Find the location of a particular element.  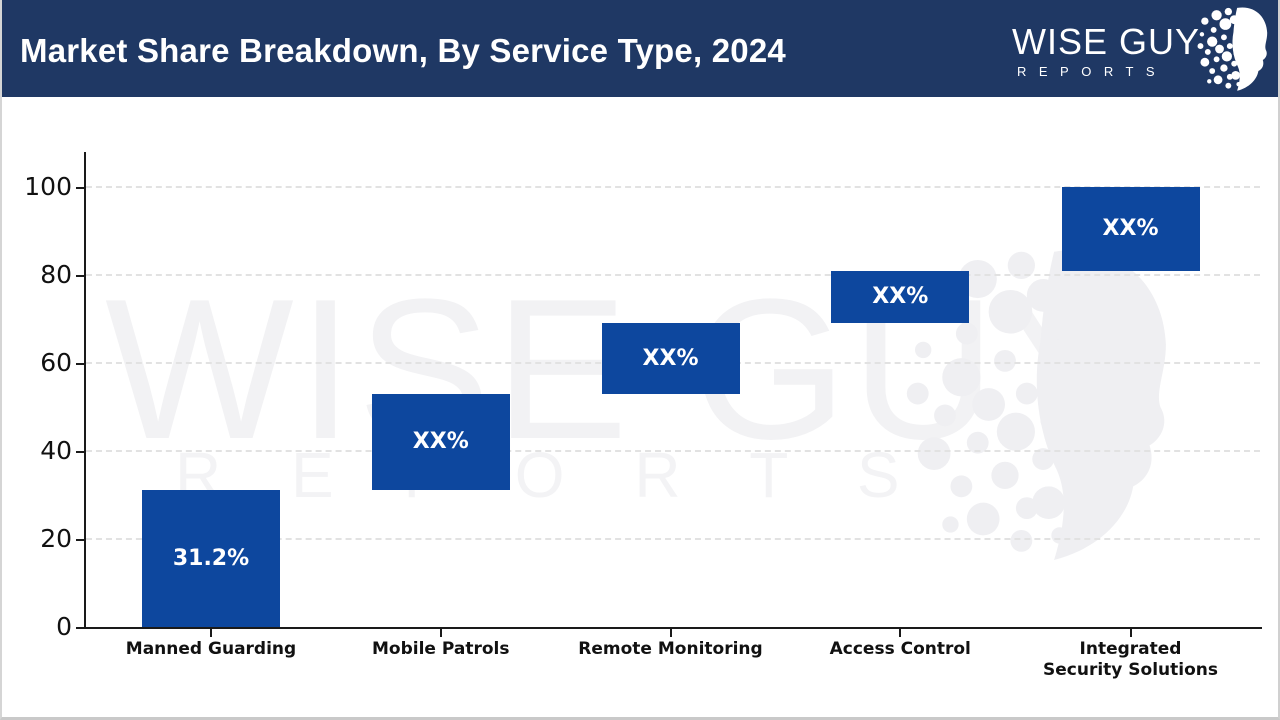

x-category-label: Remote Monitoring is located at coordinates (670, 649).